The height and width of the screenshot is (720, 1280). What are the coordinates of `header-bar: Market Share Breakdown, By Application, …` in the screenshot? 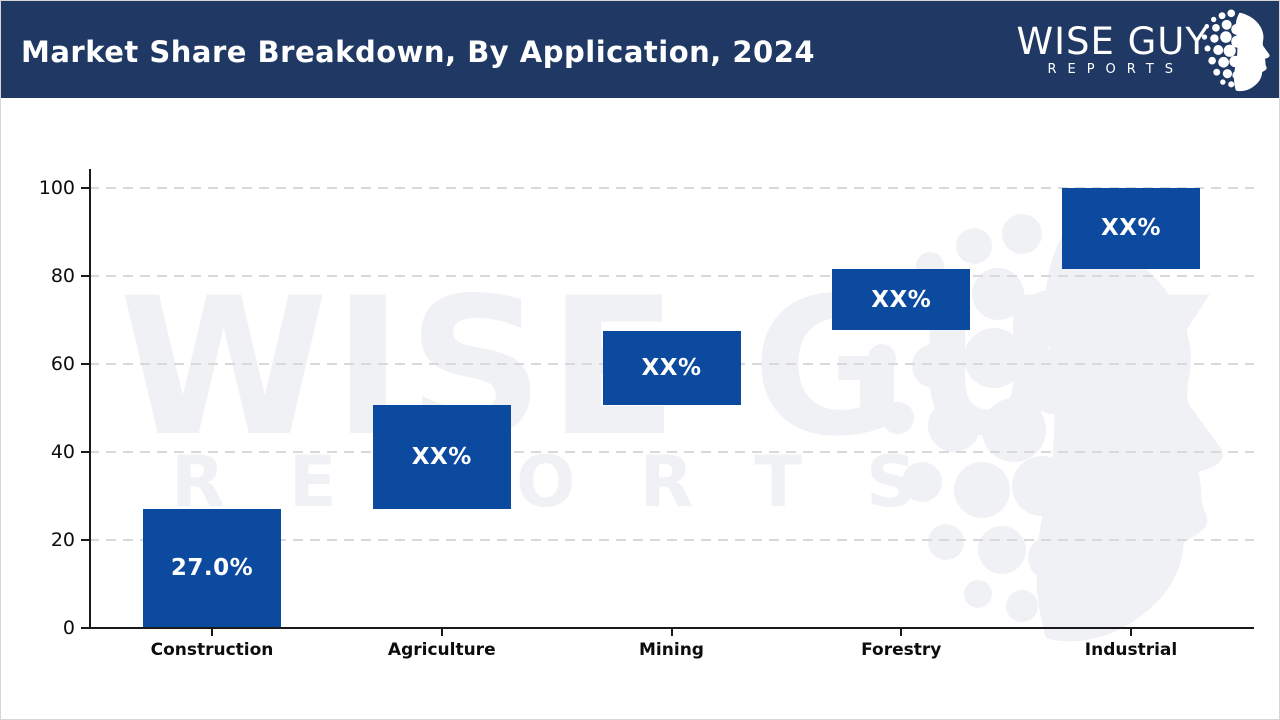 It's located at (640, 49).